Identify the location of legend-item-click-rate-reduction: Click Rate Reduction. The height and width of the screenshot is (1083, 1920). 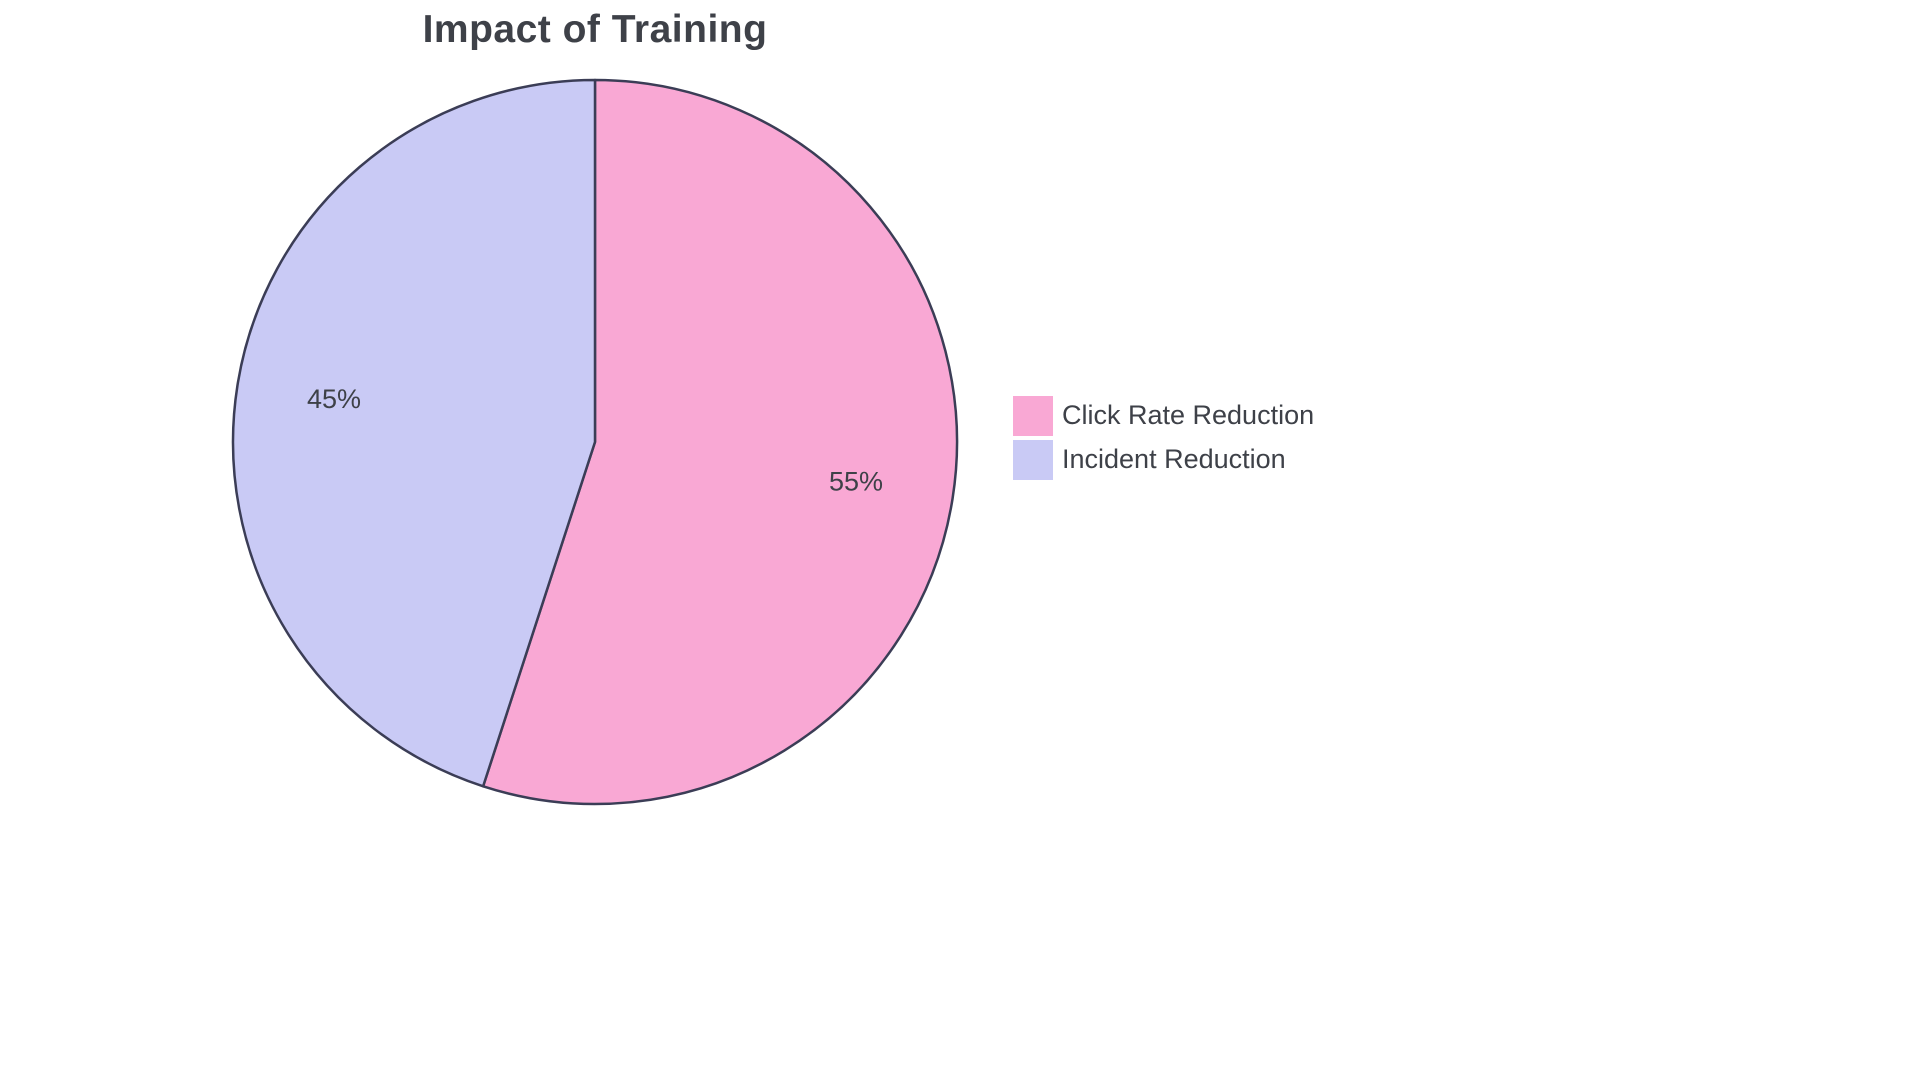
(1163, 415).